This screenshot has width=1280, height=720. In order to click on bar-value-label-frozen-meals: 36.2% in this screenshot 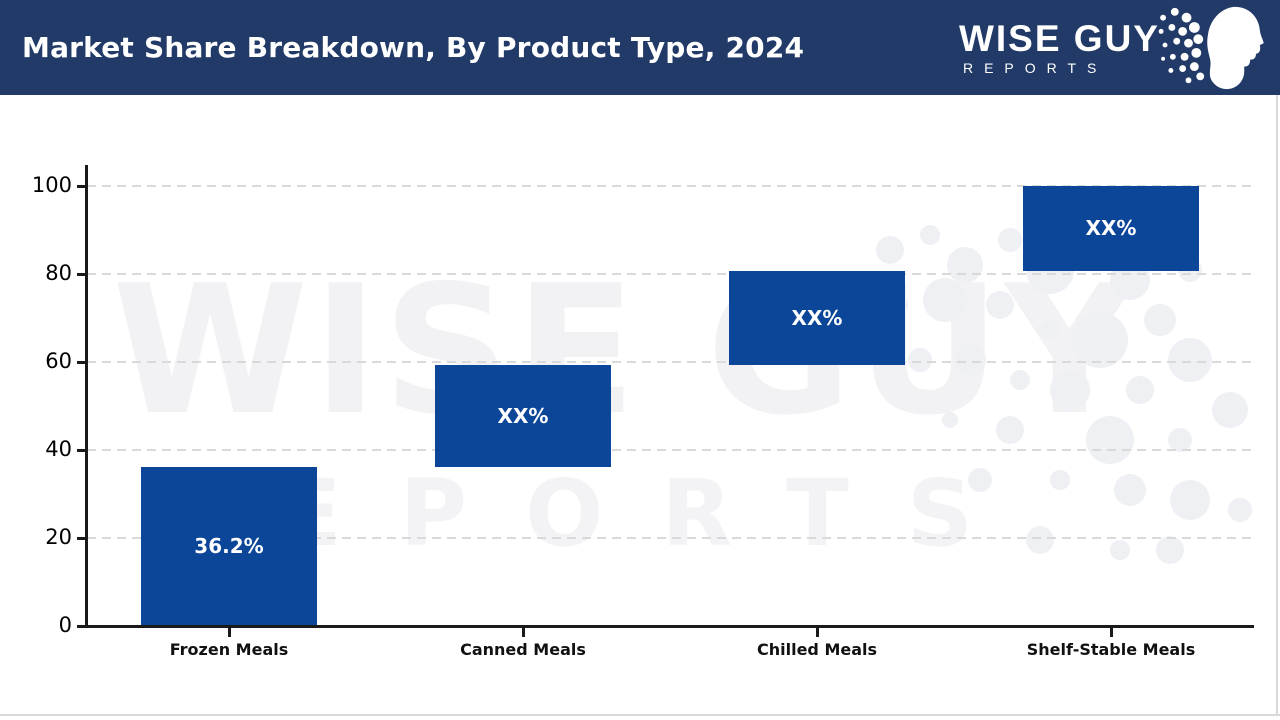, I will do `click(229, 546)`.